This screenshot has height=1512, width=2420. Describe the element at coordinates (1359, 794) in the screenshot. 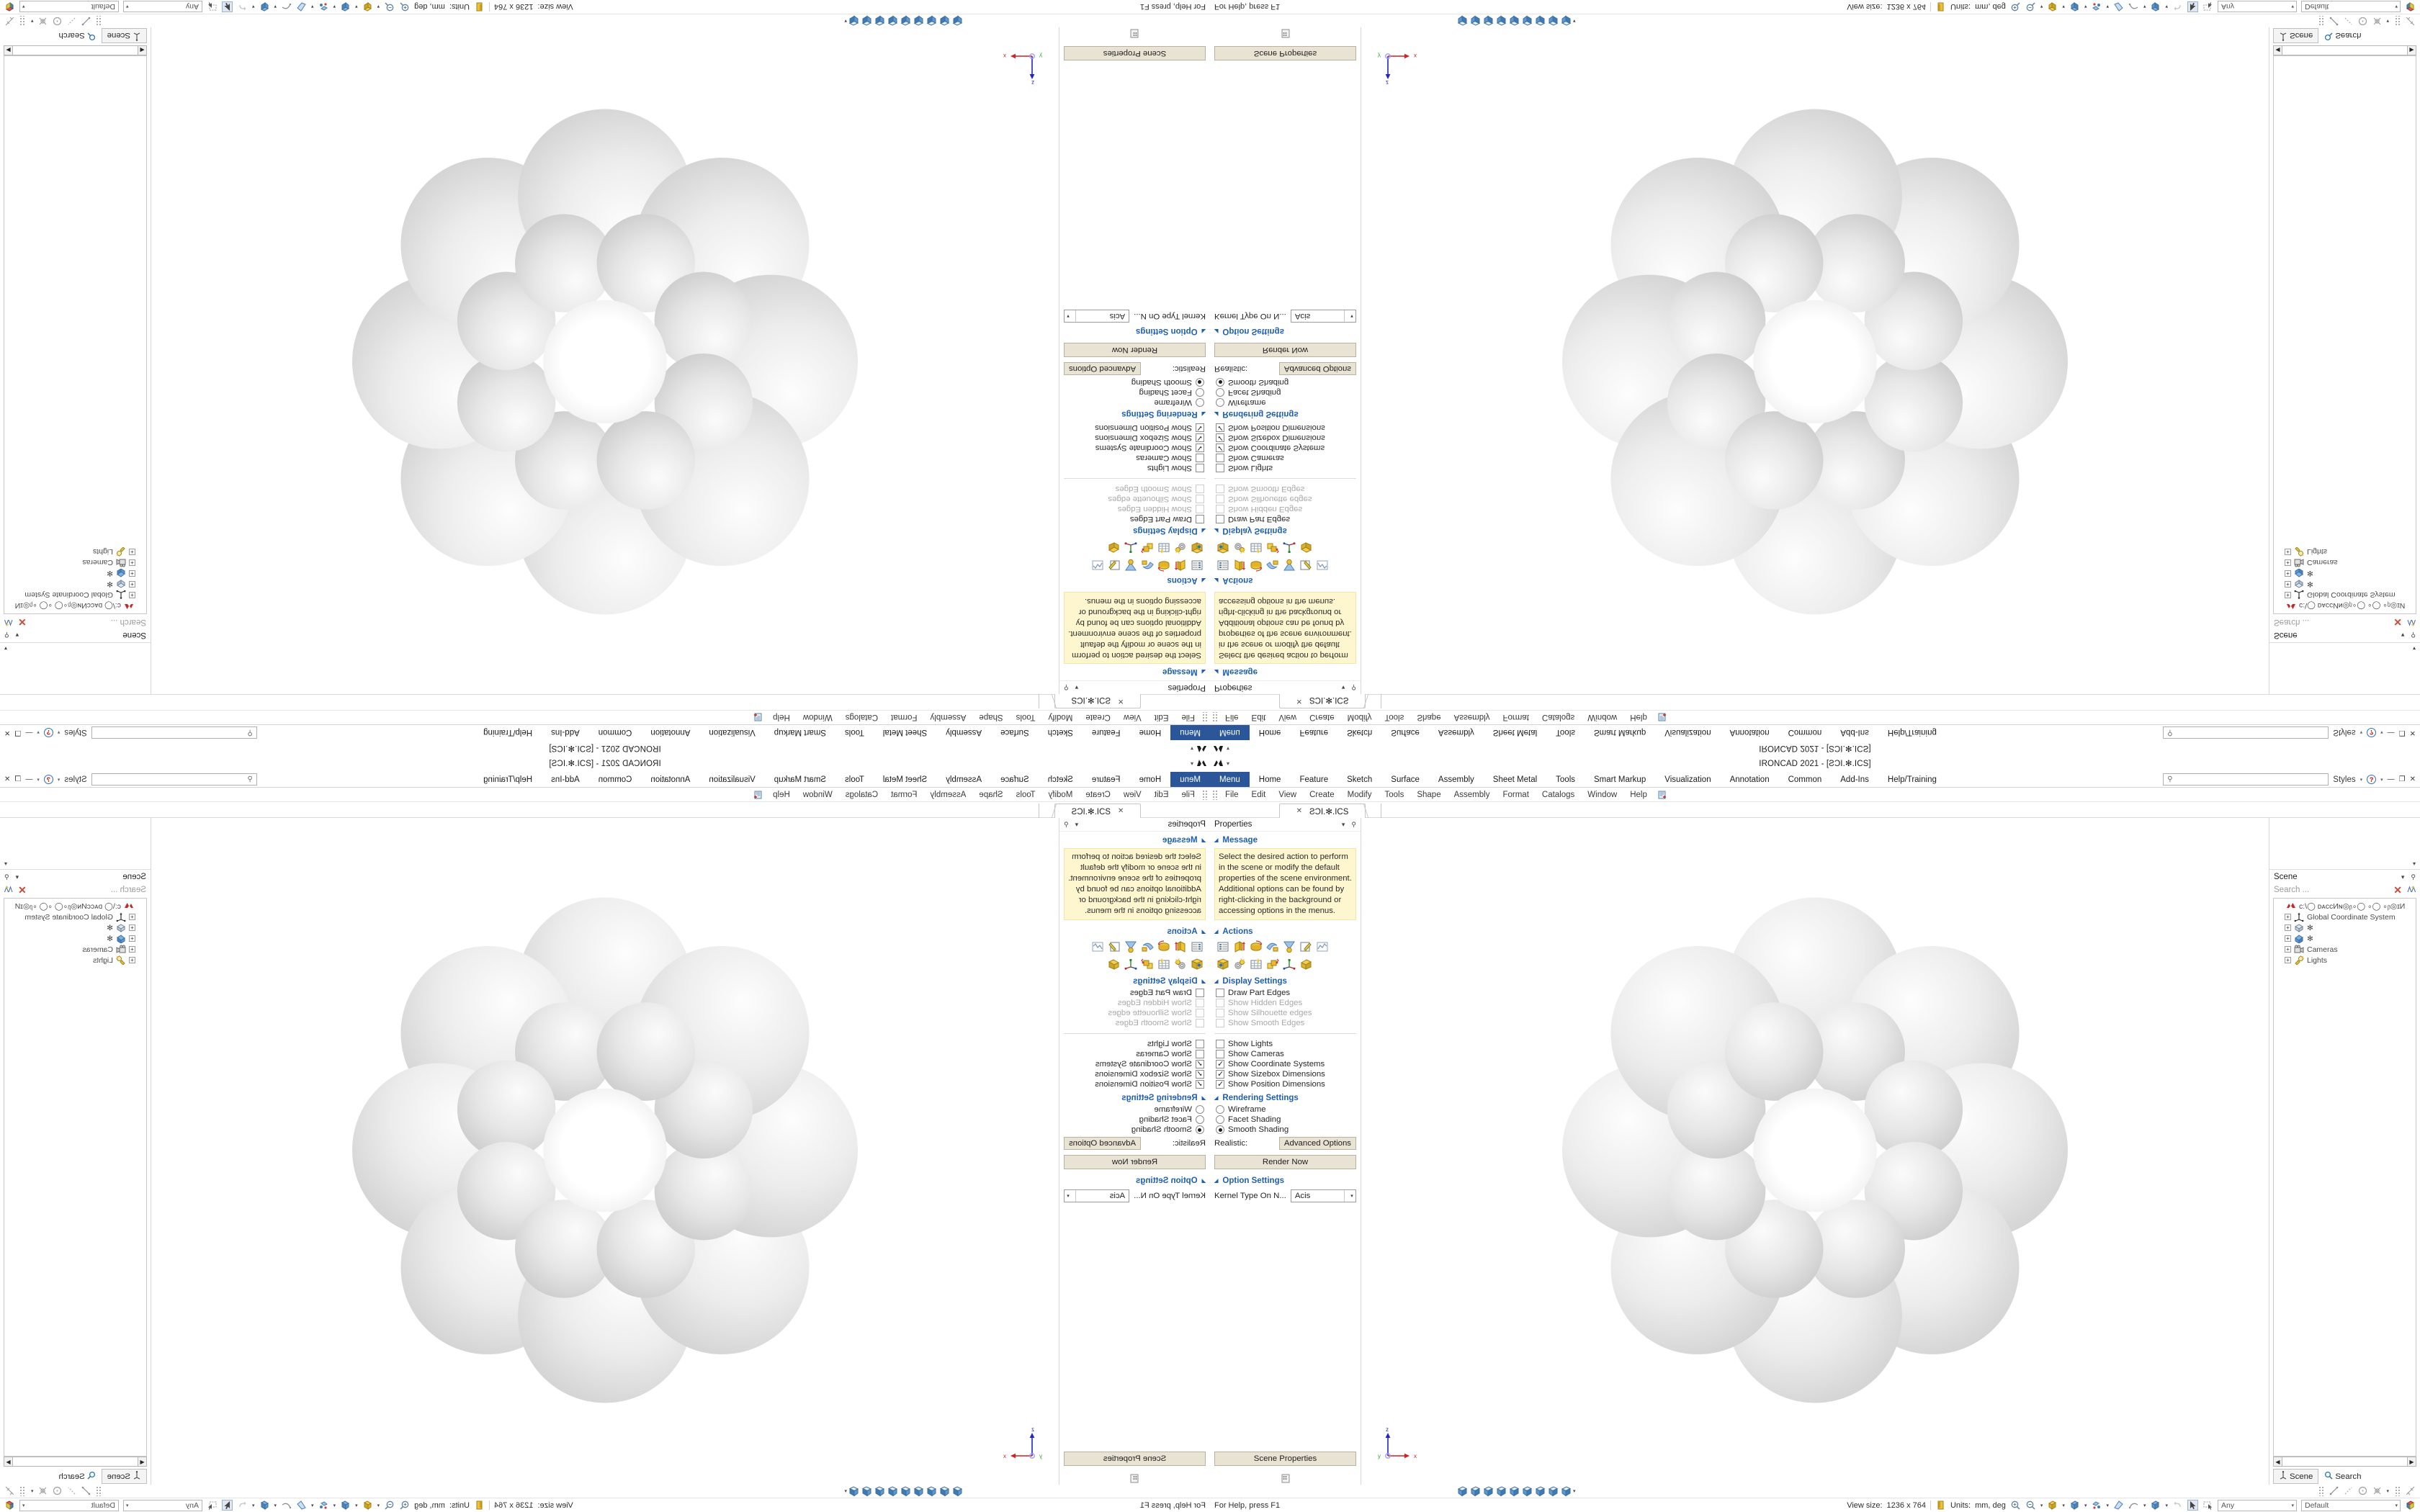

I see `menu-item-modify: Modify` at that location.